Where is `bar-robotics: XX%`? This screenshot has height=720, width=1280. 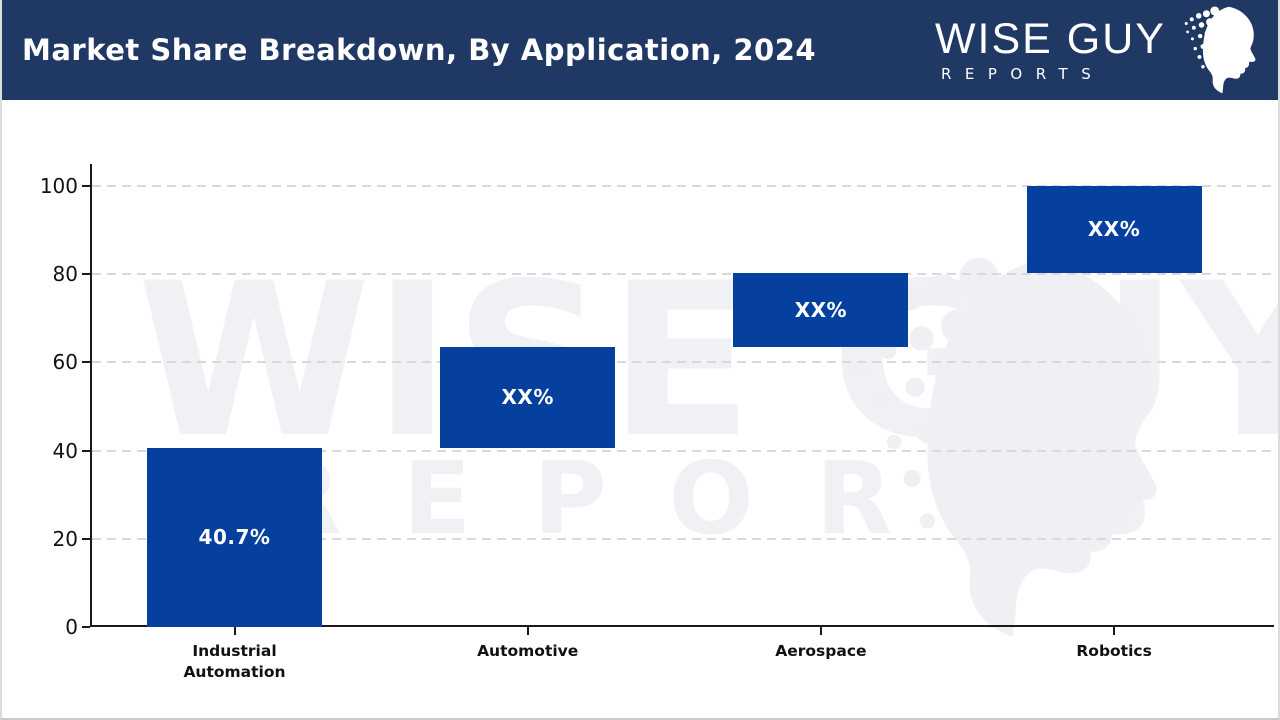
bar-robotics: XX% is located at coordinates (1114, 229).